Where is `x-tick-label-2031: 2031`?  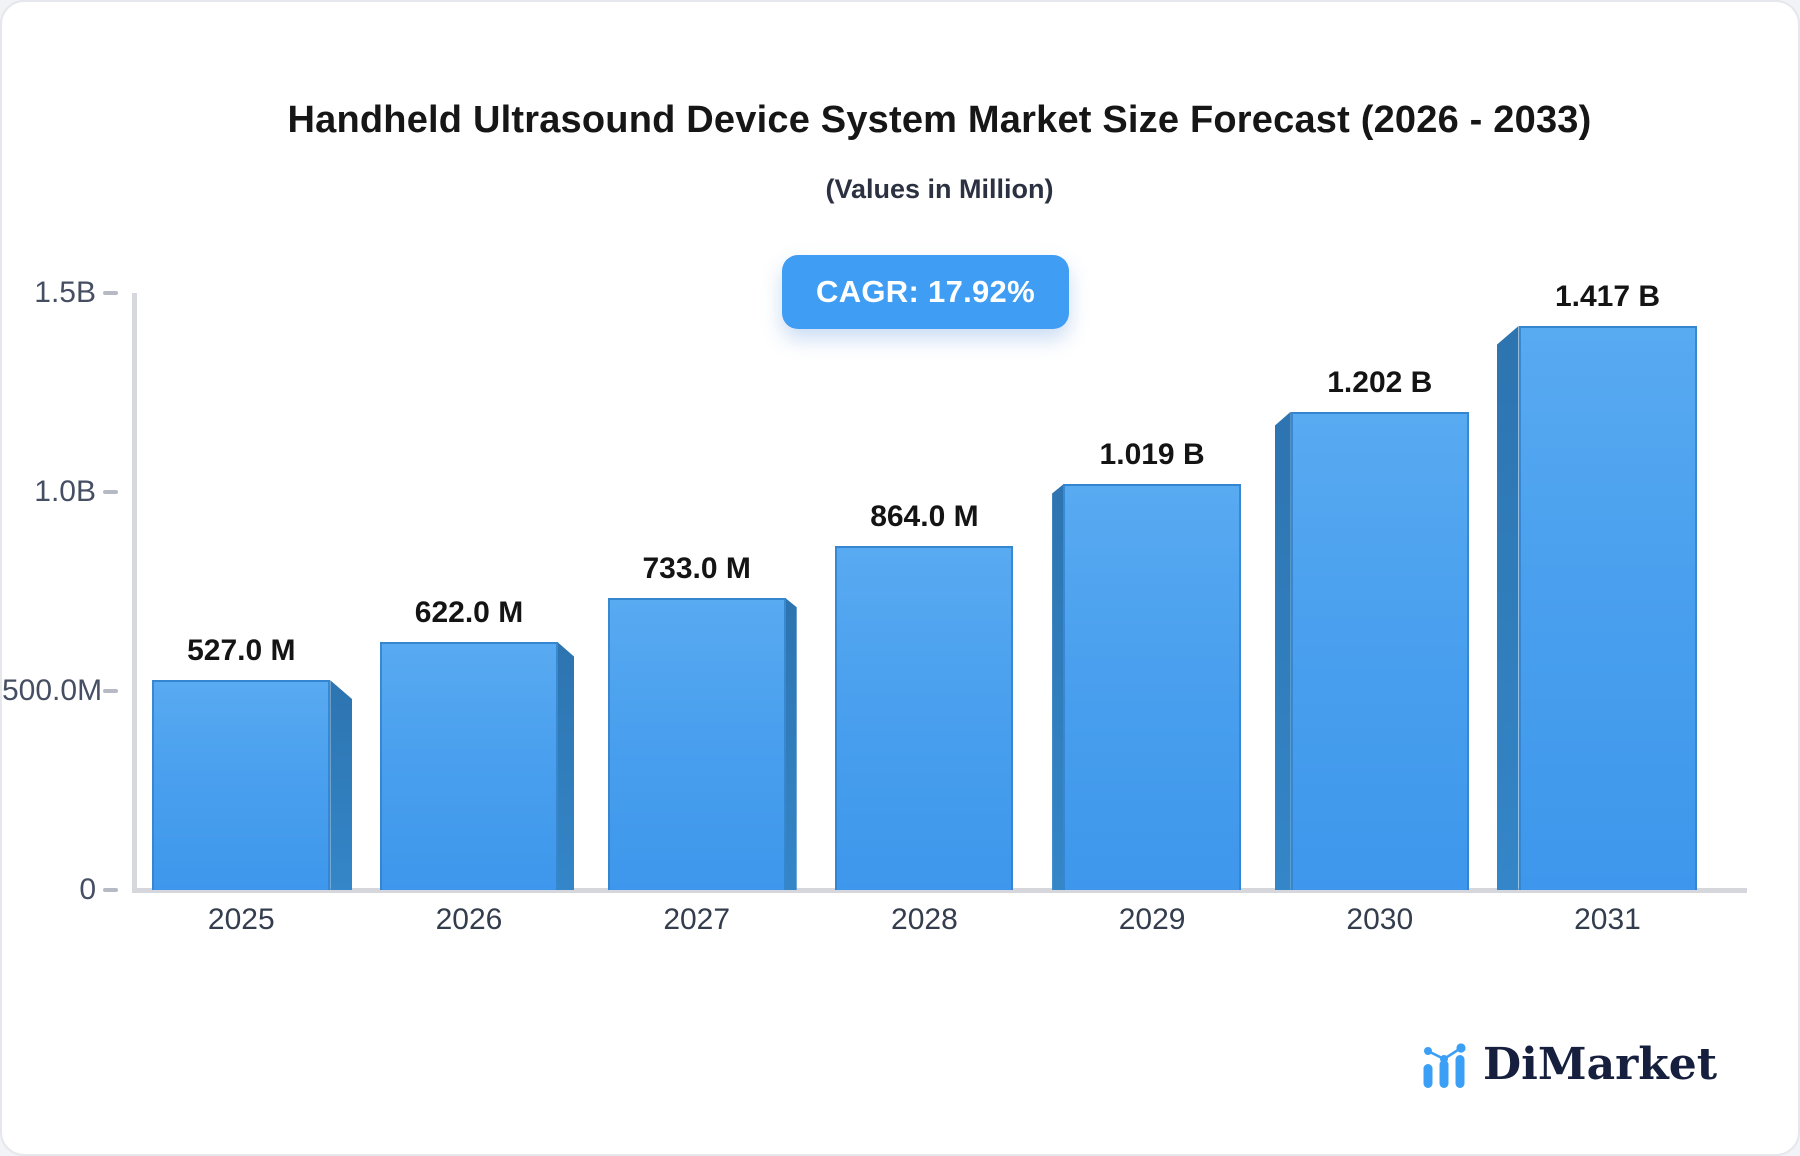 x-tick-label-2031: 2031 is located at coordinates (1607, 919).